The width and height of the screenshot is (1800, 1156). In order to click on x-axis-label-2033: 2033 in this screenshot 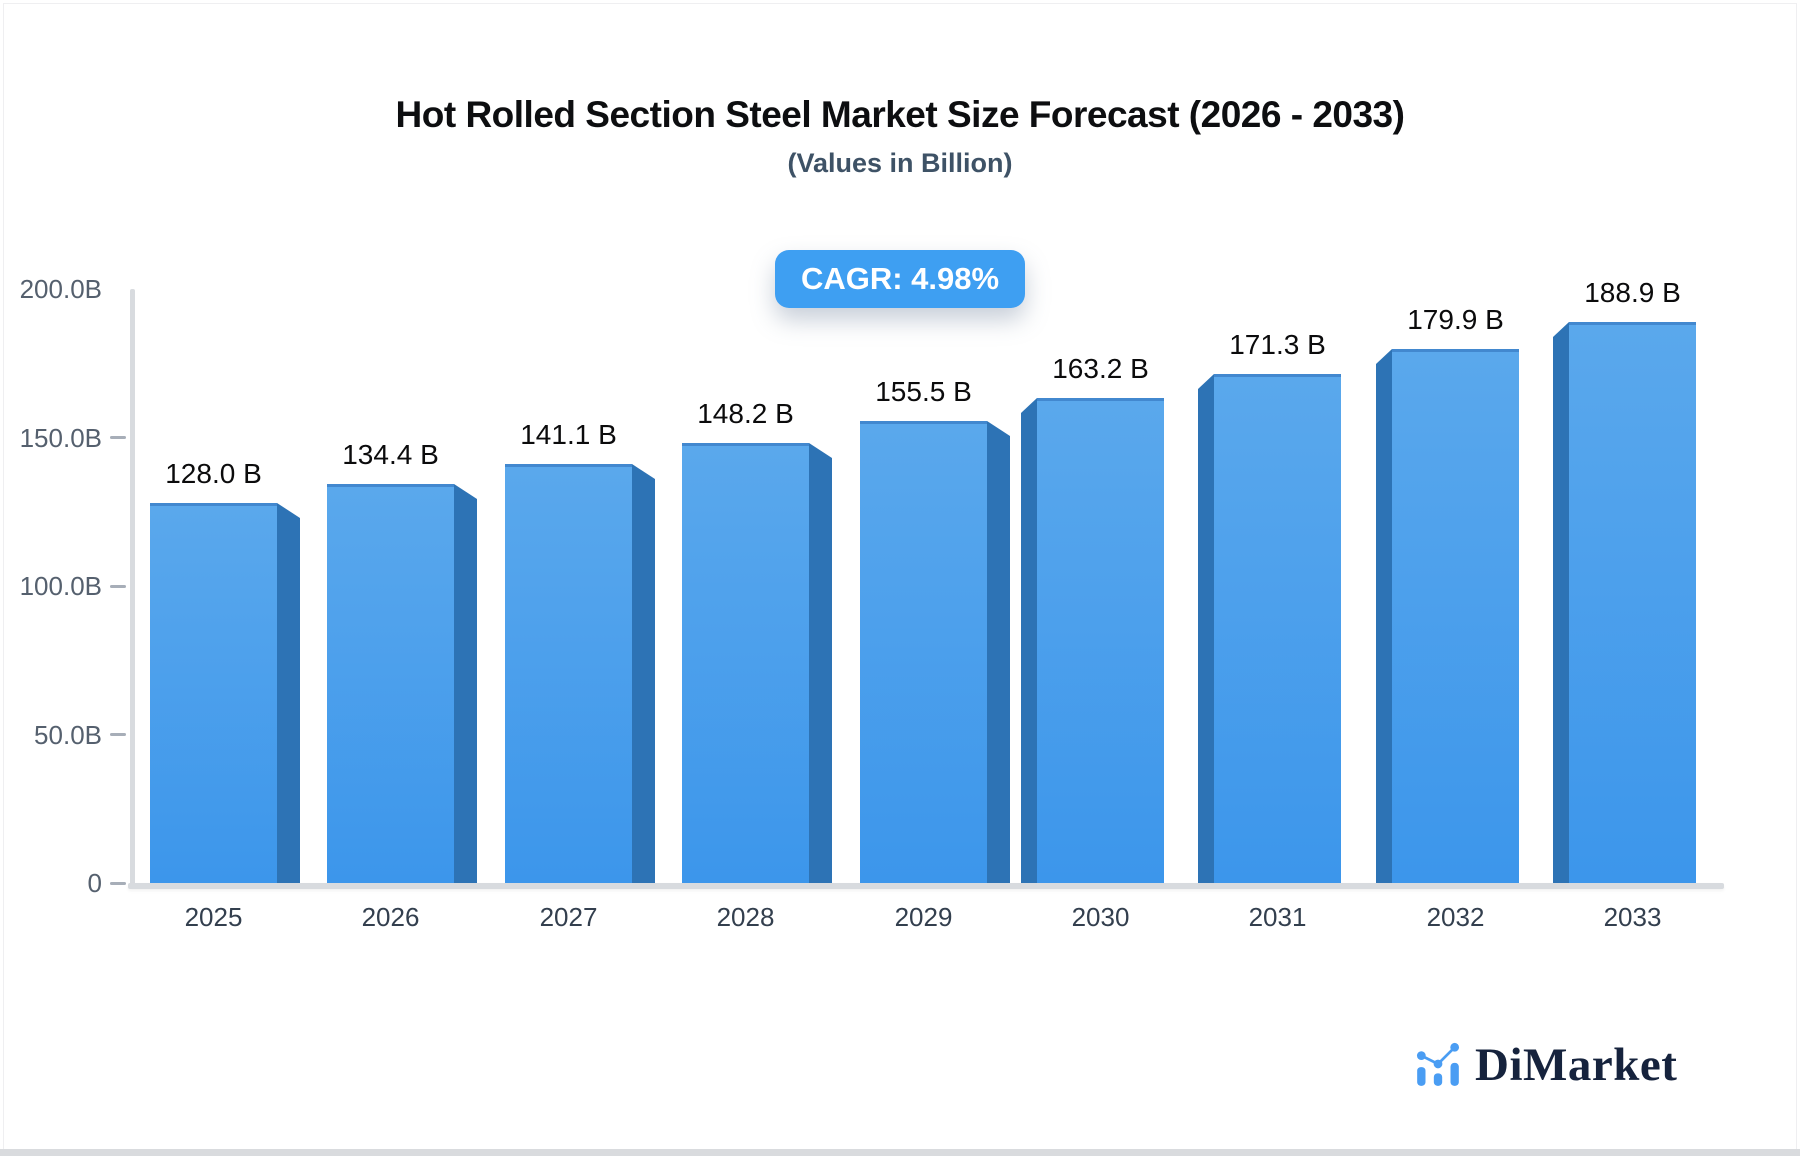, I will do `click(1632, 917)`.